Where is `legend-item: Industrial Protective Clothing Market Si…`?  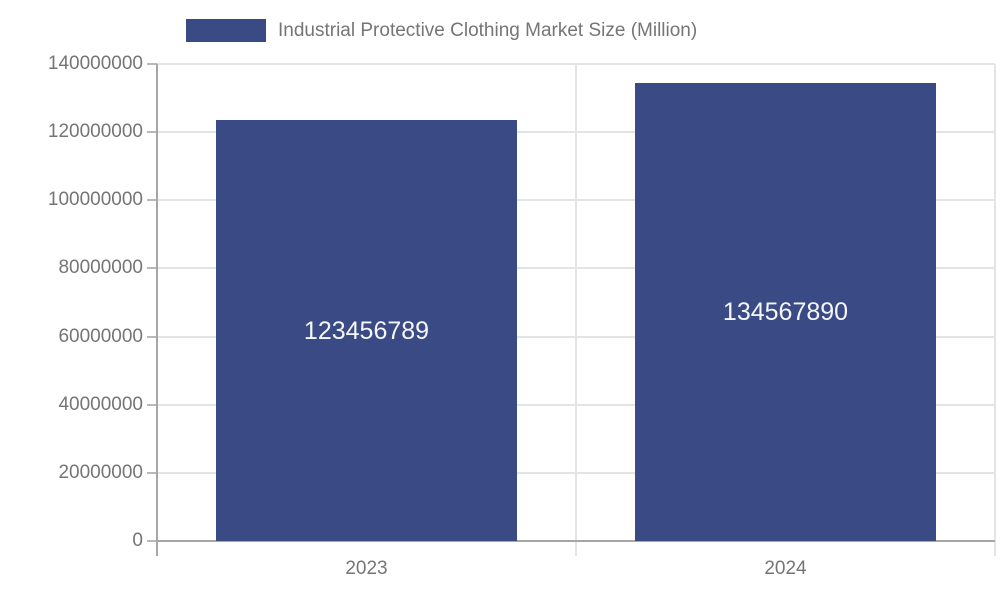 legend-item: Industrial Protective Clothing Market Si… is located at coordinates (441, 30).